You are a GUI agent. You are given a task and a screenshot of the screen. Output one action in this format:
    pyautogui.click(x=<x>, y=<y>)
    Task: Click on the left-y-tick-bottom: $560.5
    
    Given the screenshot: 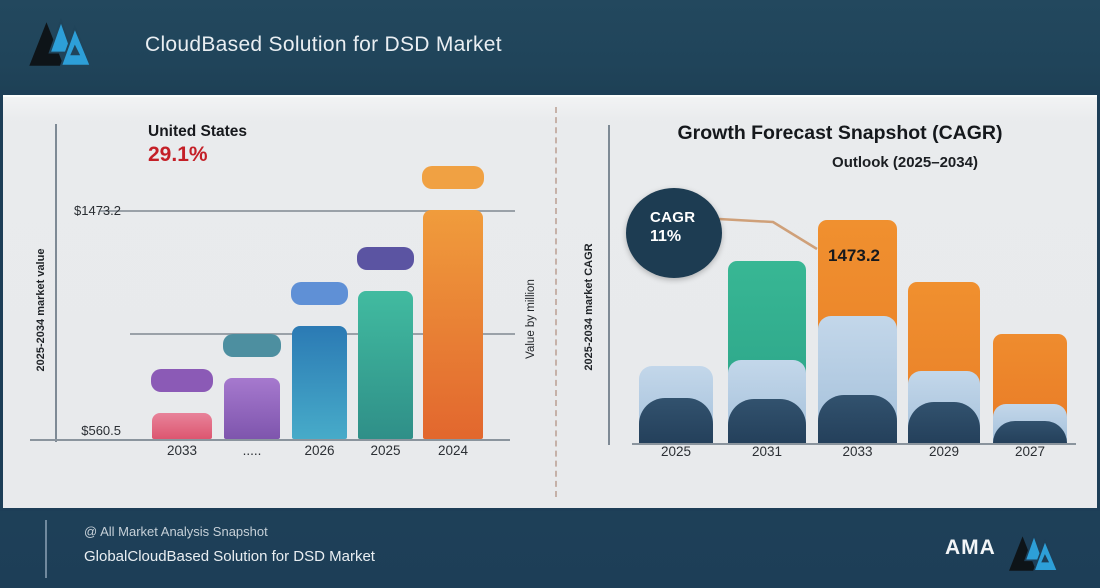 What is the action you would take?
    pyautogui.click(x=101, y=430)
    